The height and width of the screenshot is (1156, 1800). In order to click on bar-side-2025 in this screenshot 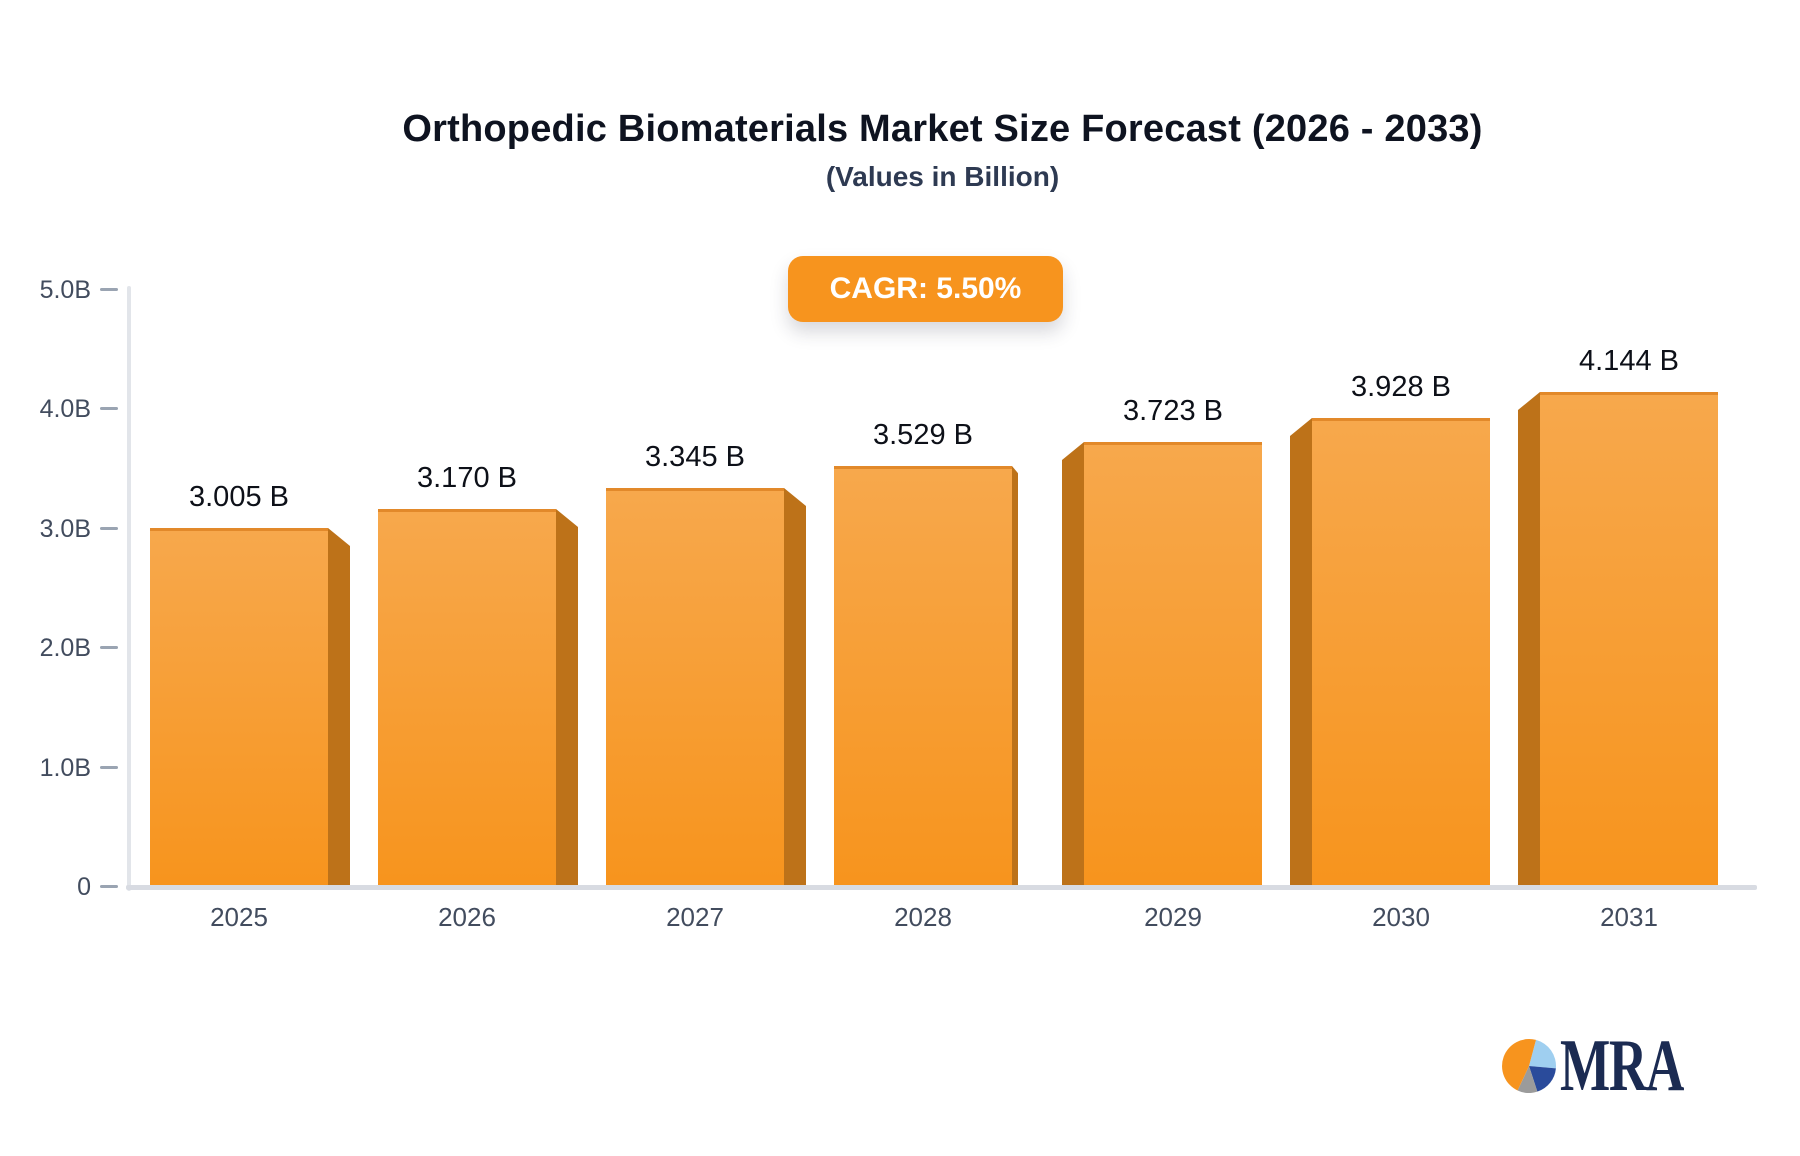, I will do `click(339, 707)`.